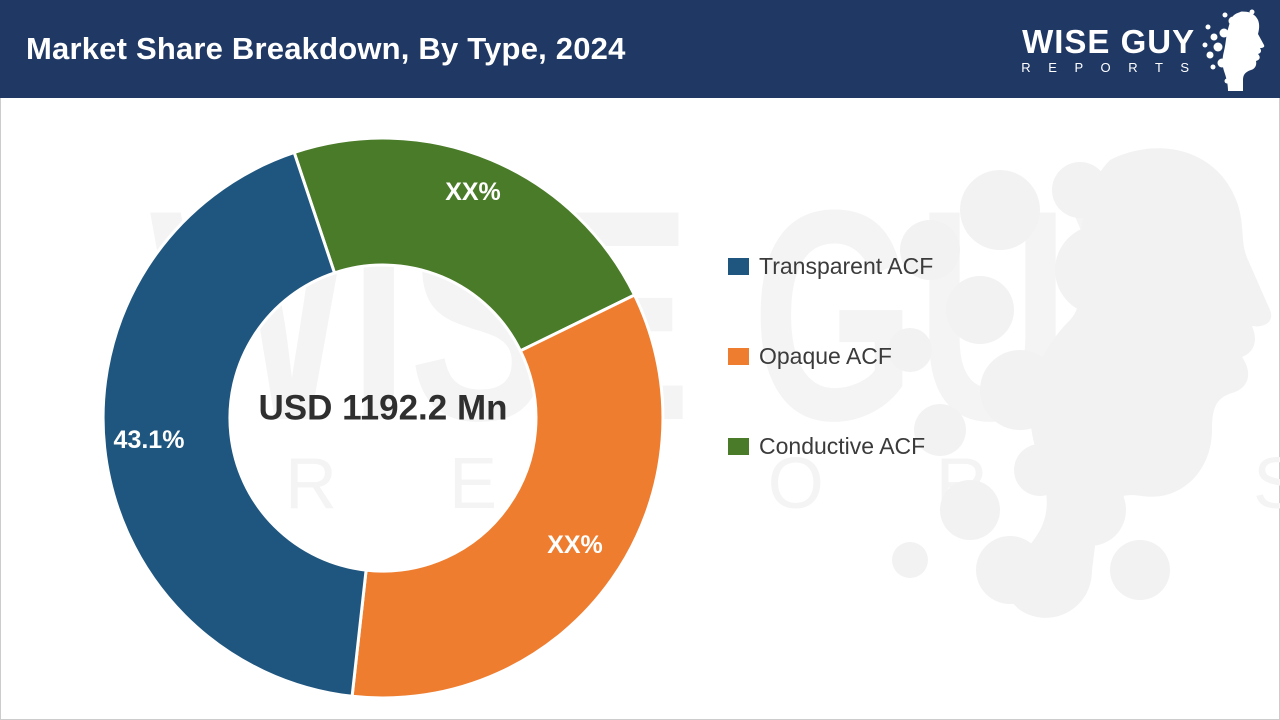  What do you see at coordinates (1108, 67) in the screenshot?
I see `logo-tagline: R E P O R T S` at bounding box center [1108, 67].